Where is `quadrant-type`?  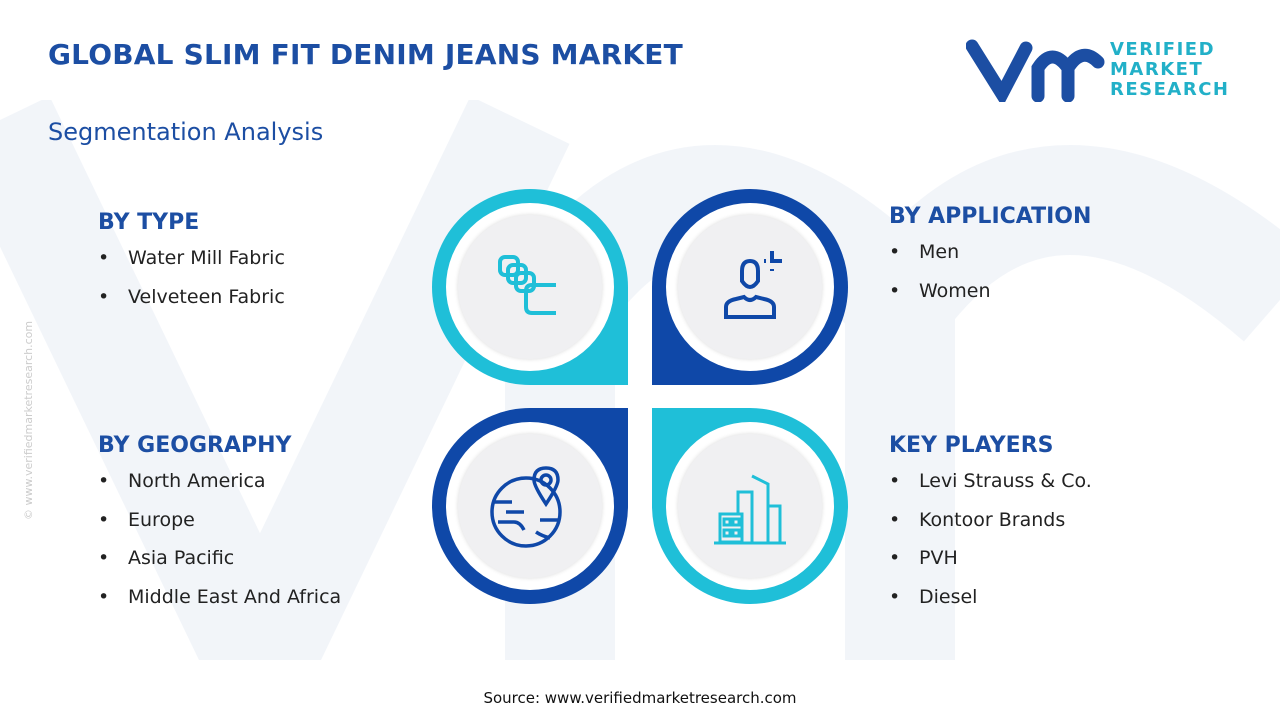 quadrant-type is located at coordinates (530, 287).